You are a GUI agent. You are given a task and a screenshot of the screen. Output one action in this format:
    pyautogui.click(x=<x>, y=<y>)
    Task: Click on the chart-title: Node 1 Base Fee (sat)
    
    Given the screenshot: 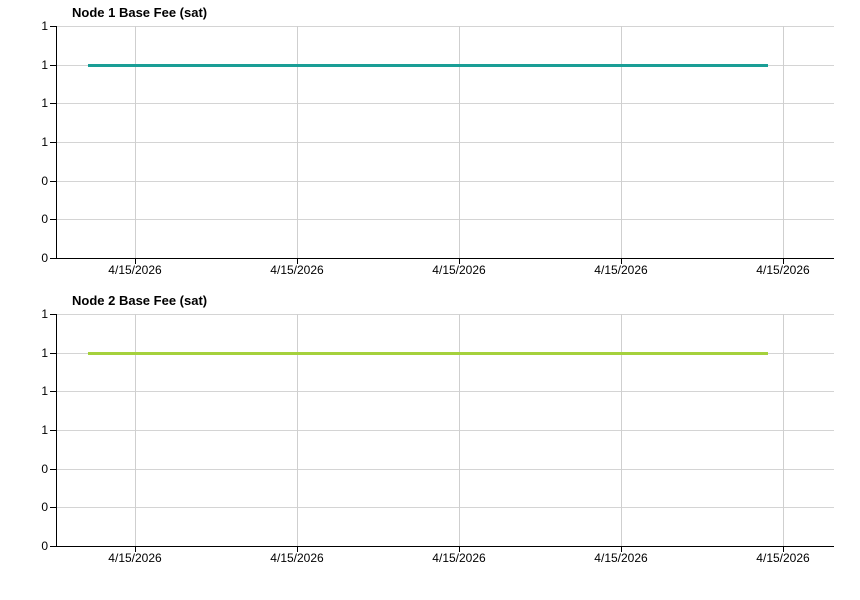 What is the action you would take?
    pyautogui.click(x=140, y=12)
    